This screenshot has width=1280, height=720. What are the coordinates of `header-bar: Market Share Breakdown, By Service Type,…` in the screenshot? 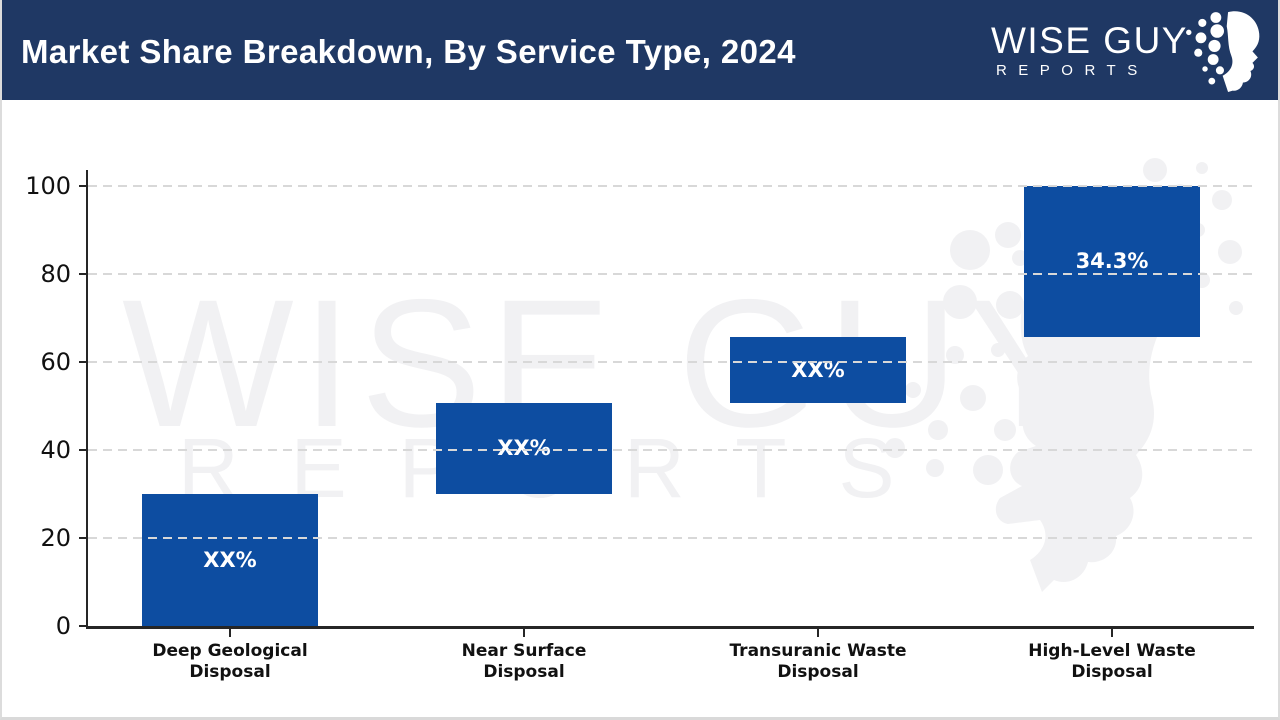 It's located at (640, 50).